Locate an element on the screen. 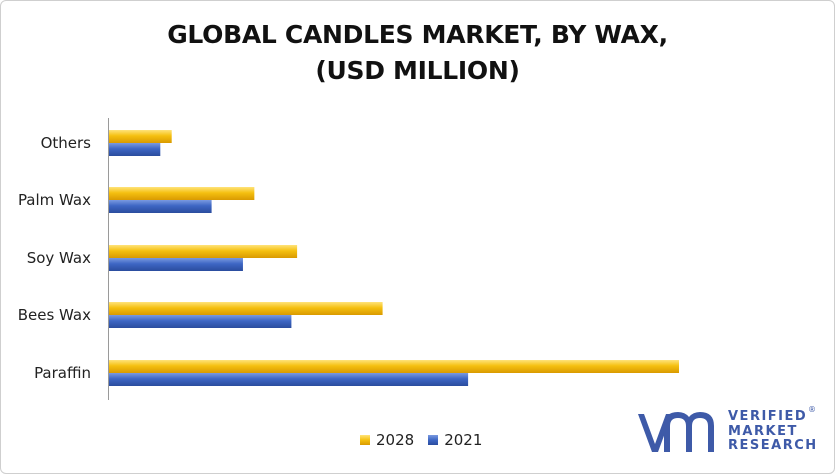 The width and height of the screenshot is (835, 474). bar-palm-wax-2021 is located at coordinates (160, 206).